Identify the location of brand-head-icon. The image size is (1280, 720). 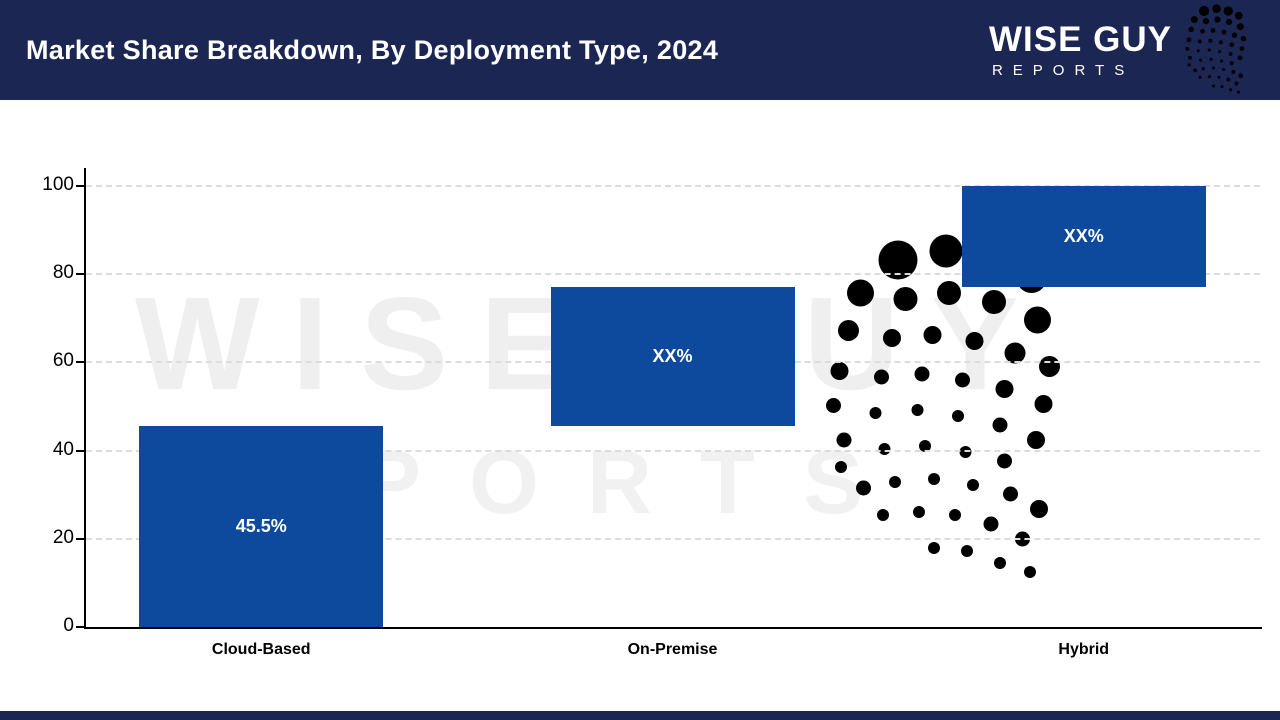
(1215, 50).